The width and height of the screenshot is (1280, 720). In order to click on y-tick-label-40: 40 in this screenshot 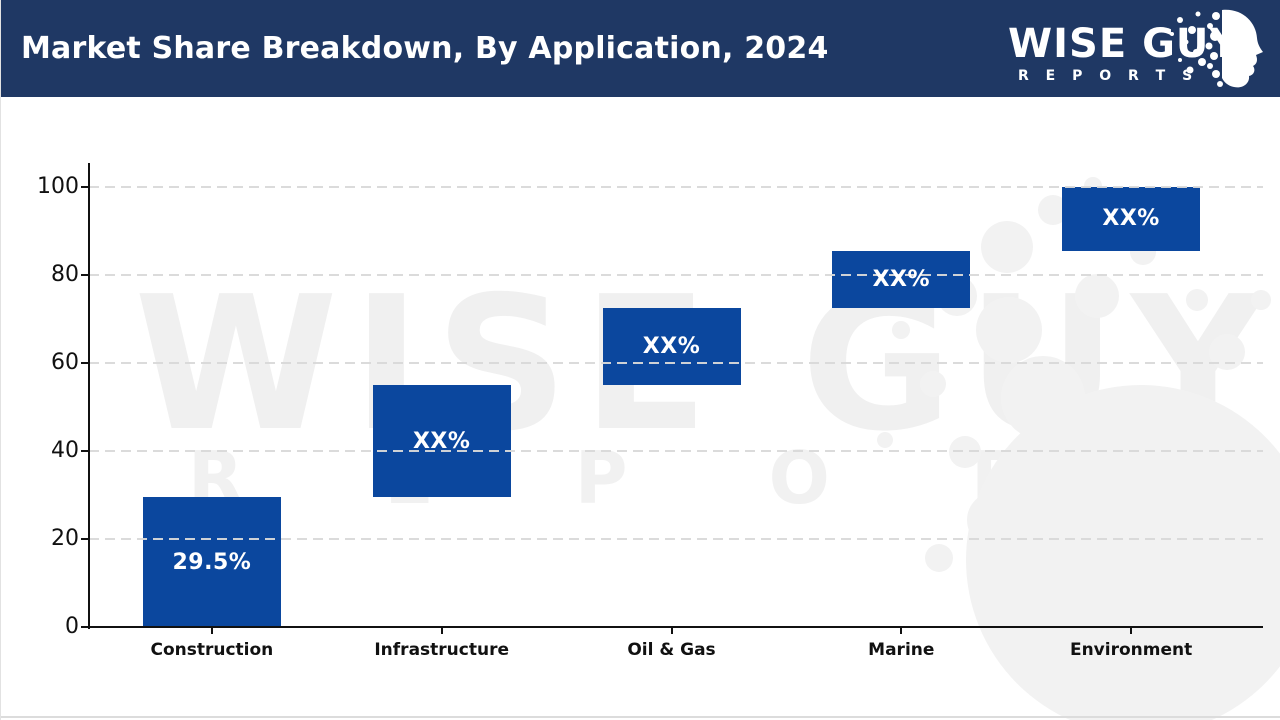, I will do `click(65, 450)`.